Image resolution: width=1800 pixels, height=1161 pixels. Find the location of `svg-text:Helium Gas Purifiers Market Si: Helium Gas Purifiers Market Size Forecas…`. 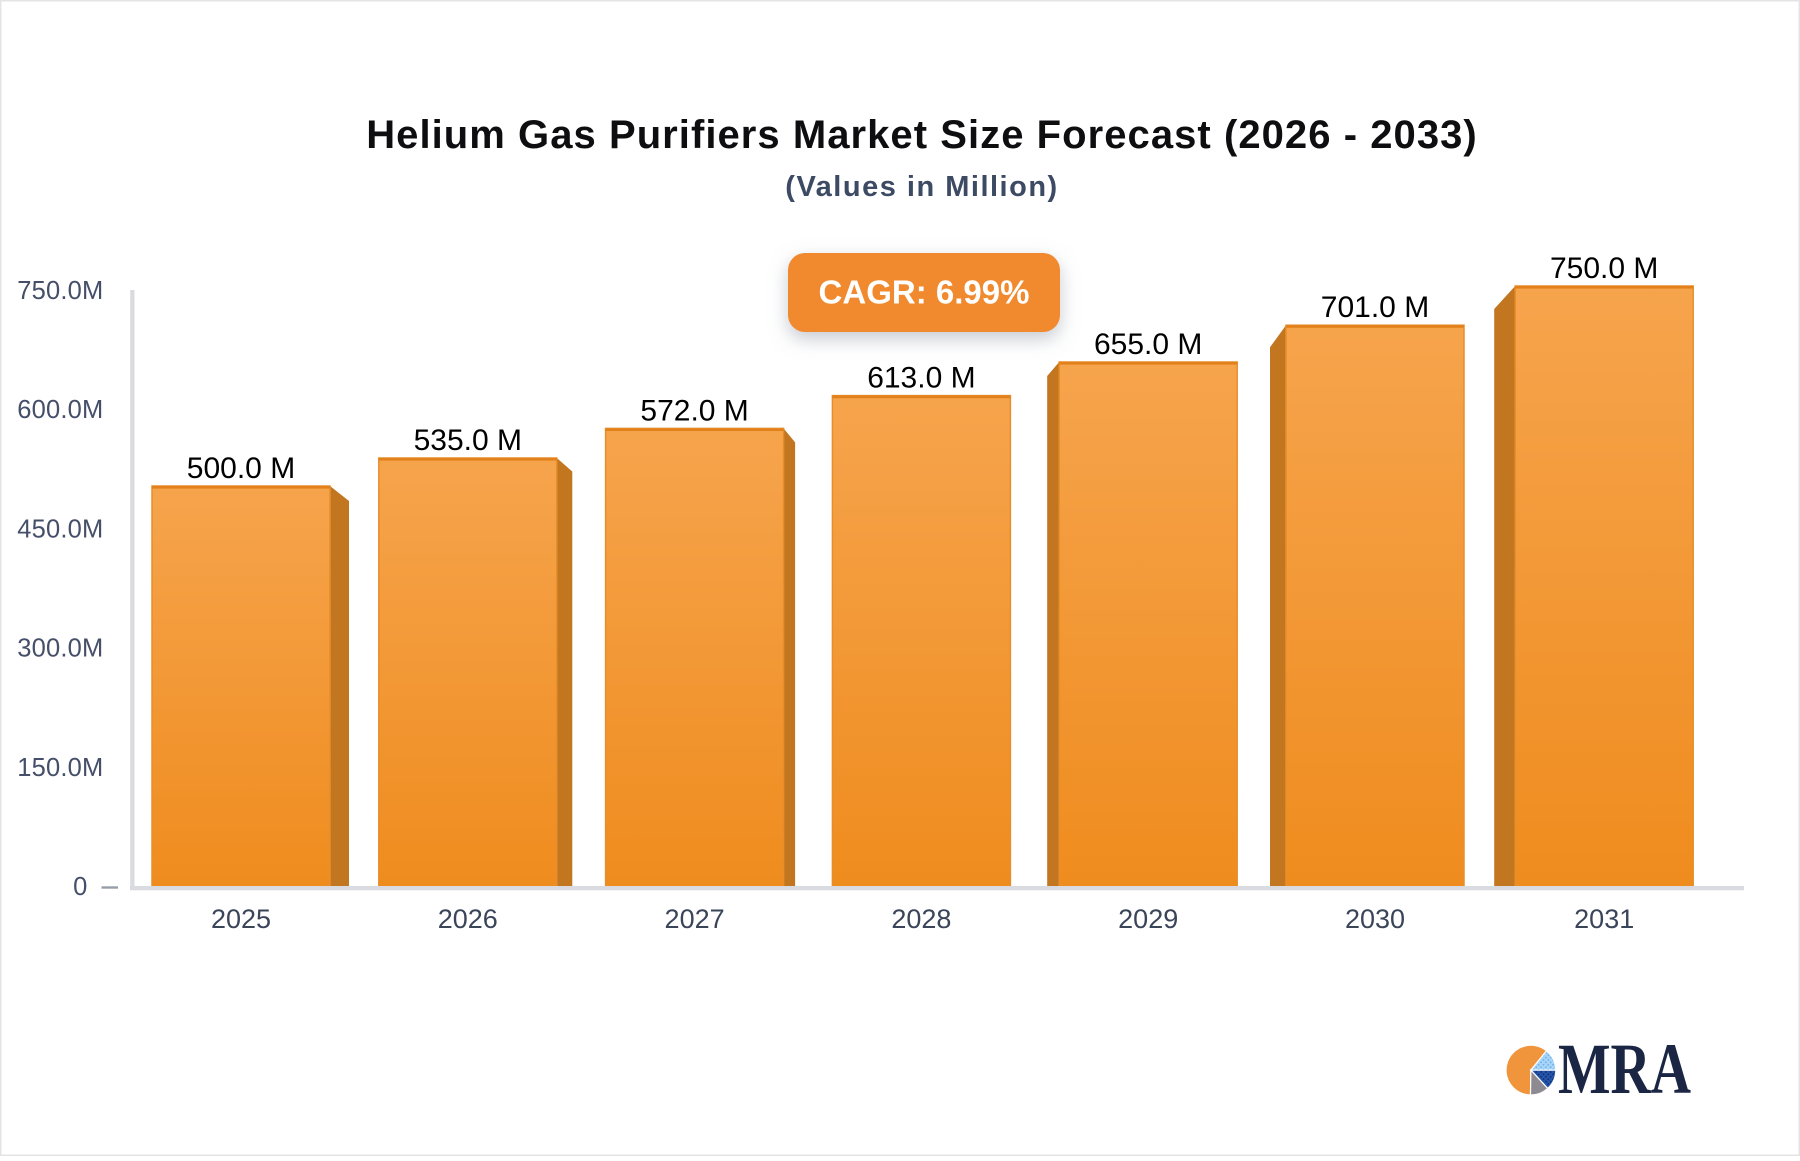

svg-text:Helium Gas Purifiers Market Si: Helium Gas Purifiers Market Size Forecas… is located at coordinates (922, 135).